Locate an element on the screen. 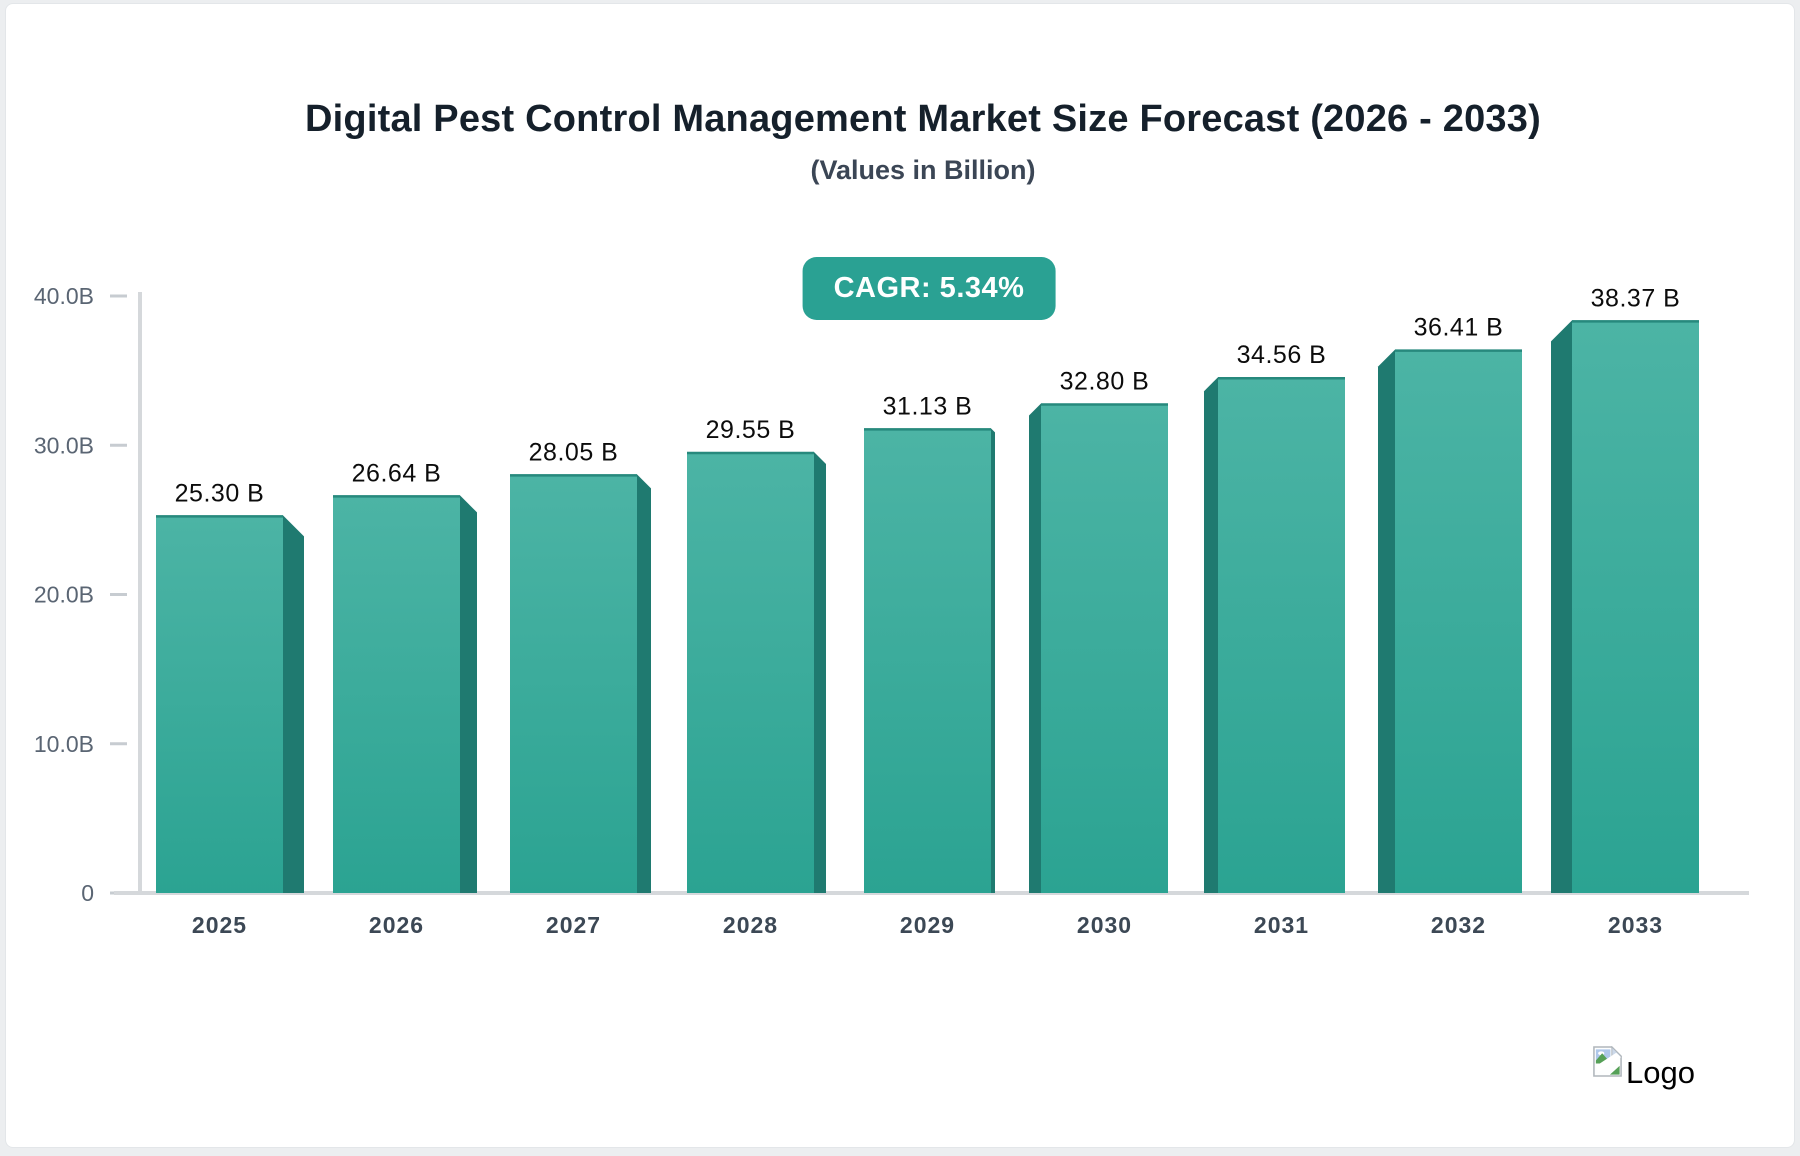 This screenshot has width=1800, height=1156. y-tick-label: 20.0B is located at coordinates (64, 595).